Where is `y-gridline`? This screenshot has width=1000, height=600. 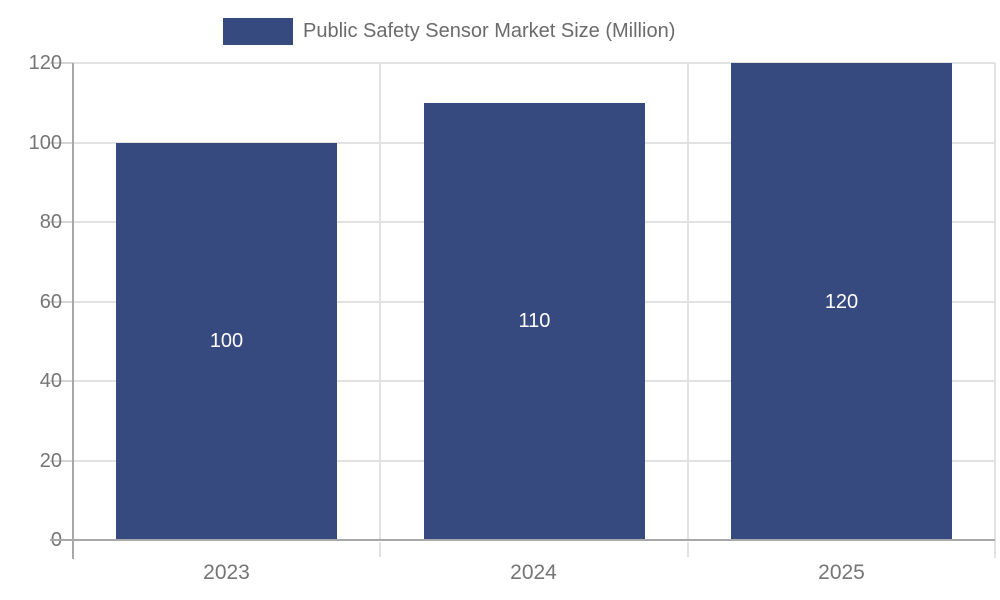
y-gridline is located at coordinates (534, 63).